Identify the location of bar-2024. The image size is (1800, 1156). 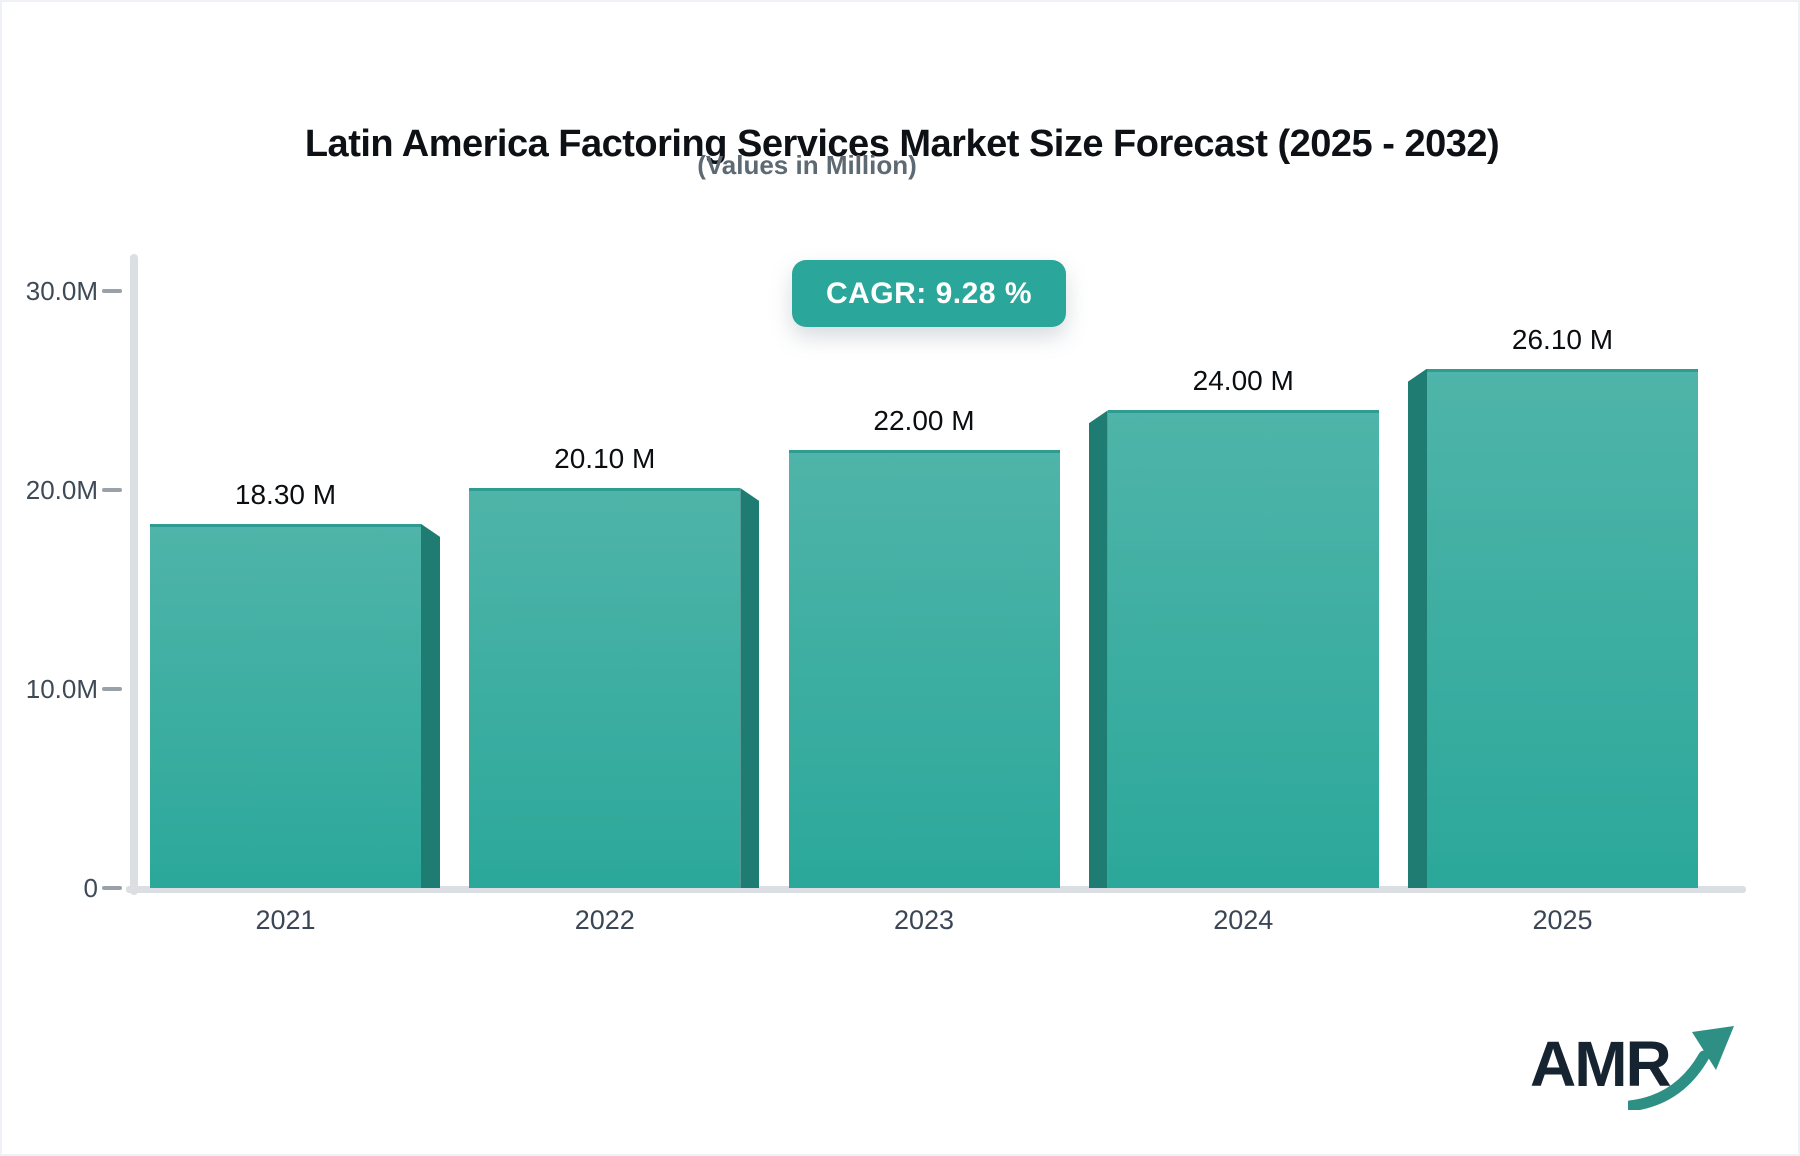
(1243, 649).